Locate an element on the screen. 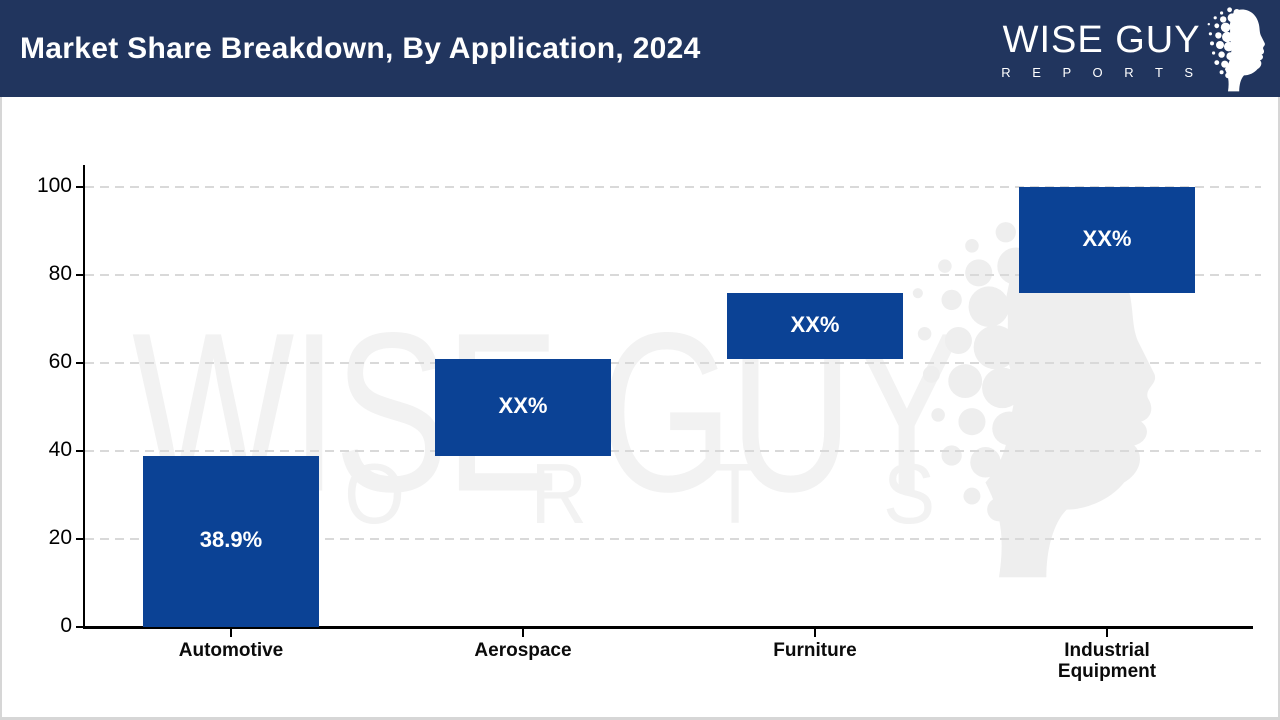 The height and width of the screenshot is (720, 1280). bar-value-label: 38.9% is located at coordinates (231, 540).